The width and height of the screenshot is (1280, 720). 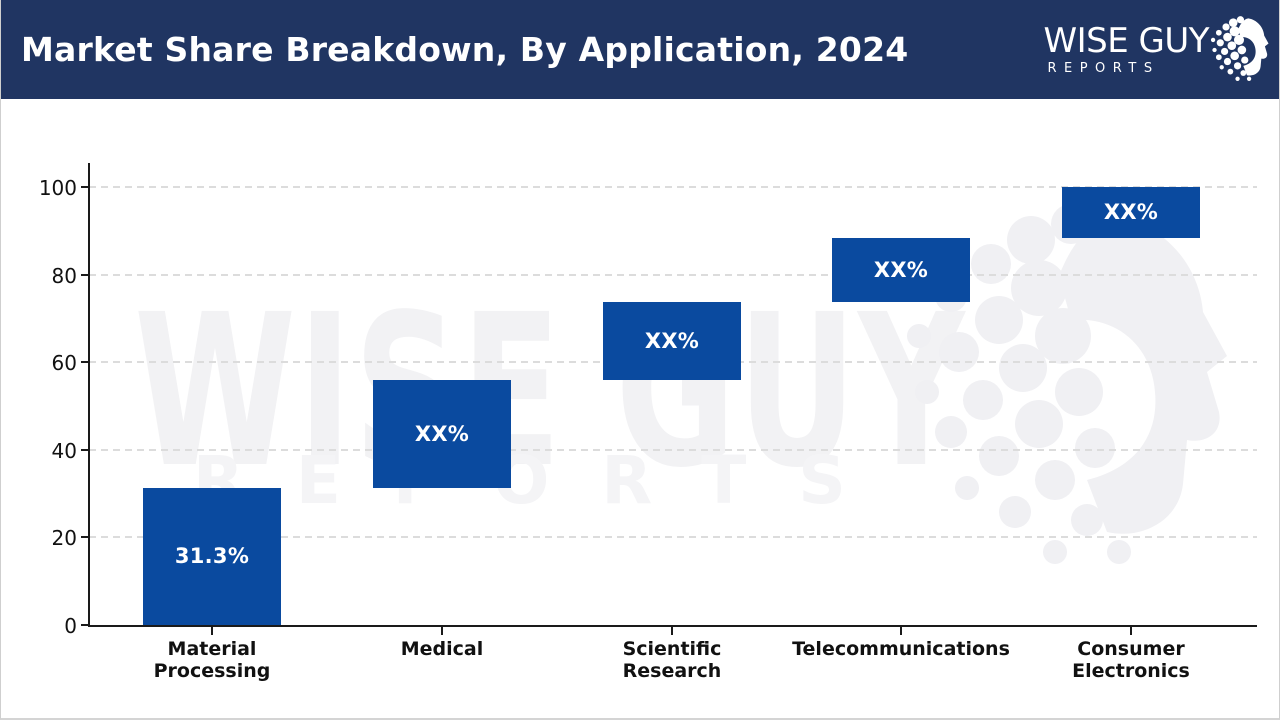 What do you see at coordinates (1131, 670) in the screenshot?
I see `x-category-label-line: Electronics` at bounding box center [1131, 670].